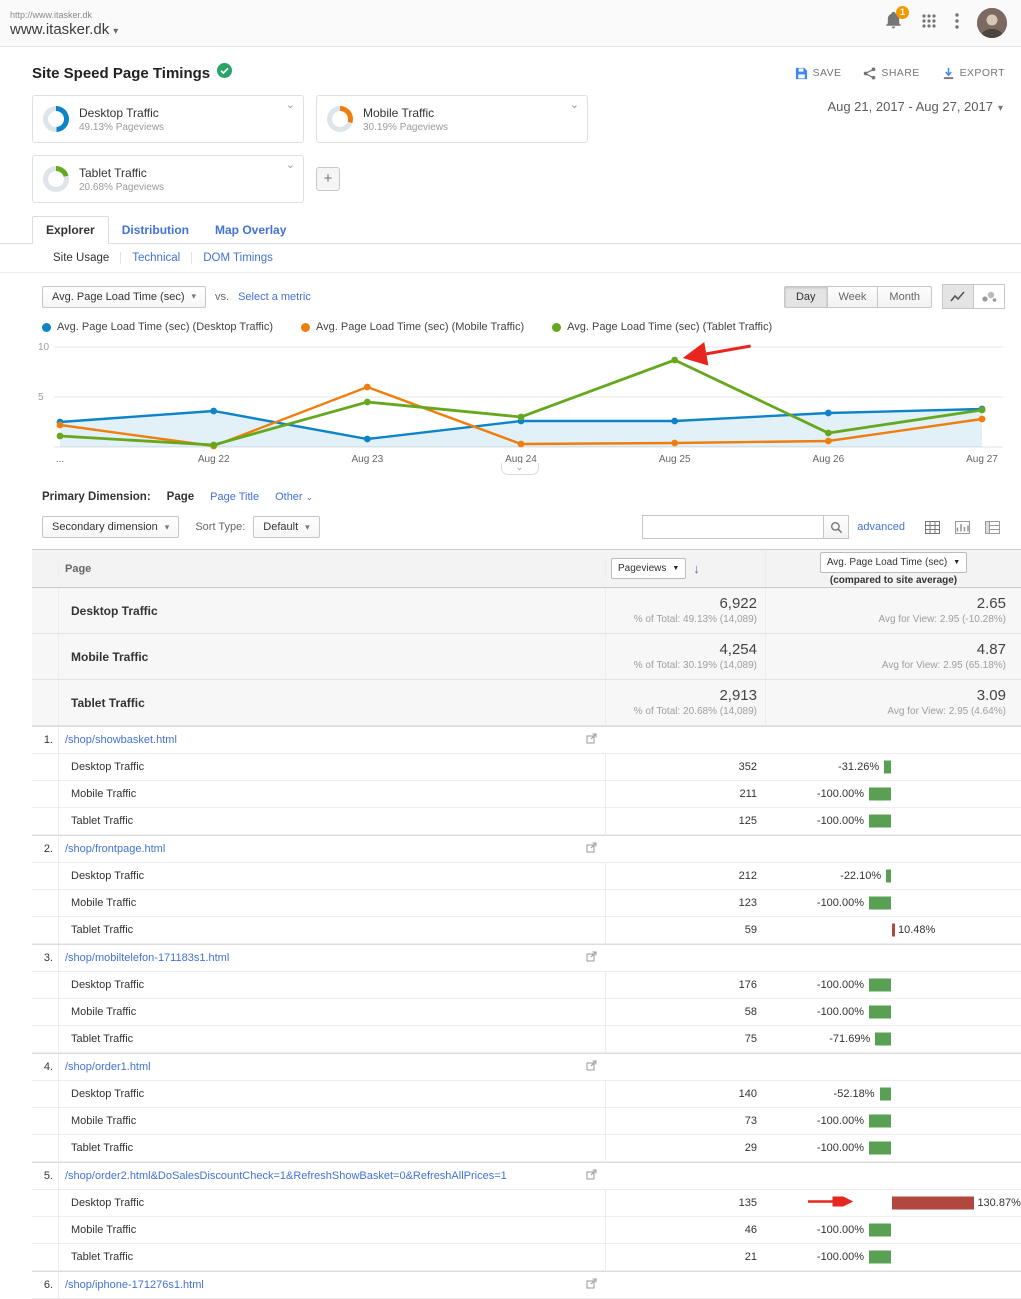  What do you see at coordinates (642, 568) in the screenshot?
I see `pageviews-column-label: Pageviews` at bounding box center [642, 568].